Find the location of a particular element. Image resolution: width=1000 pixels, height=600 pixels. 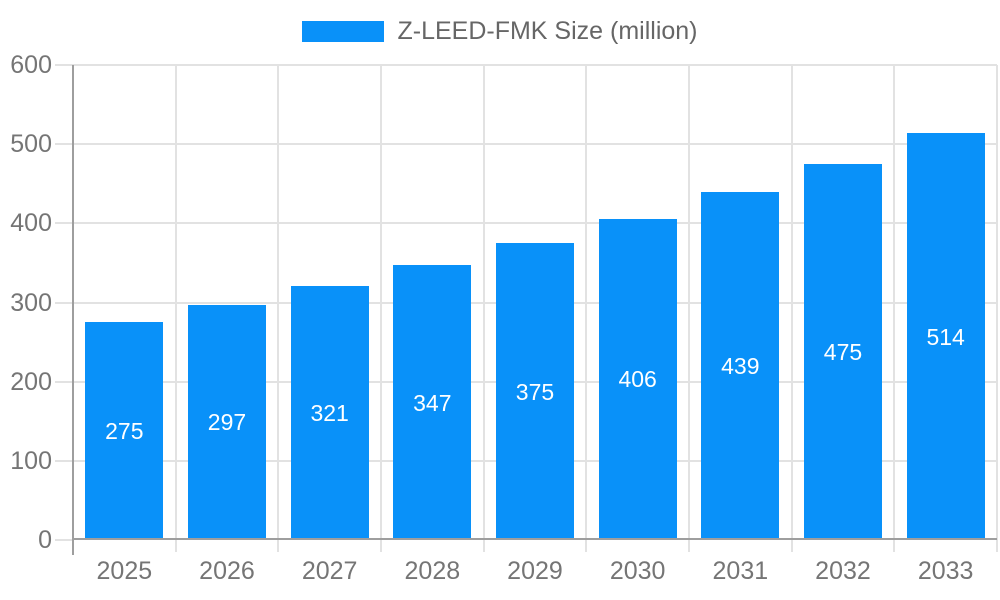

x-tick-label: 2032 is located at coordinates (843, 571).